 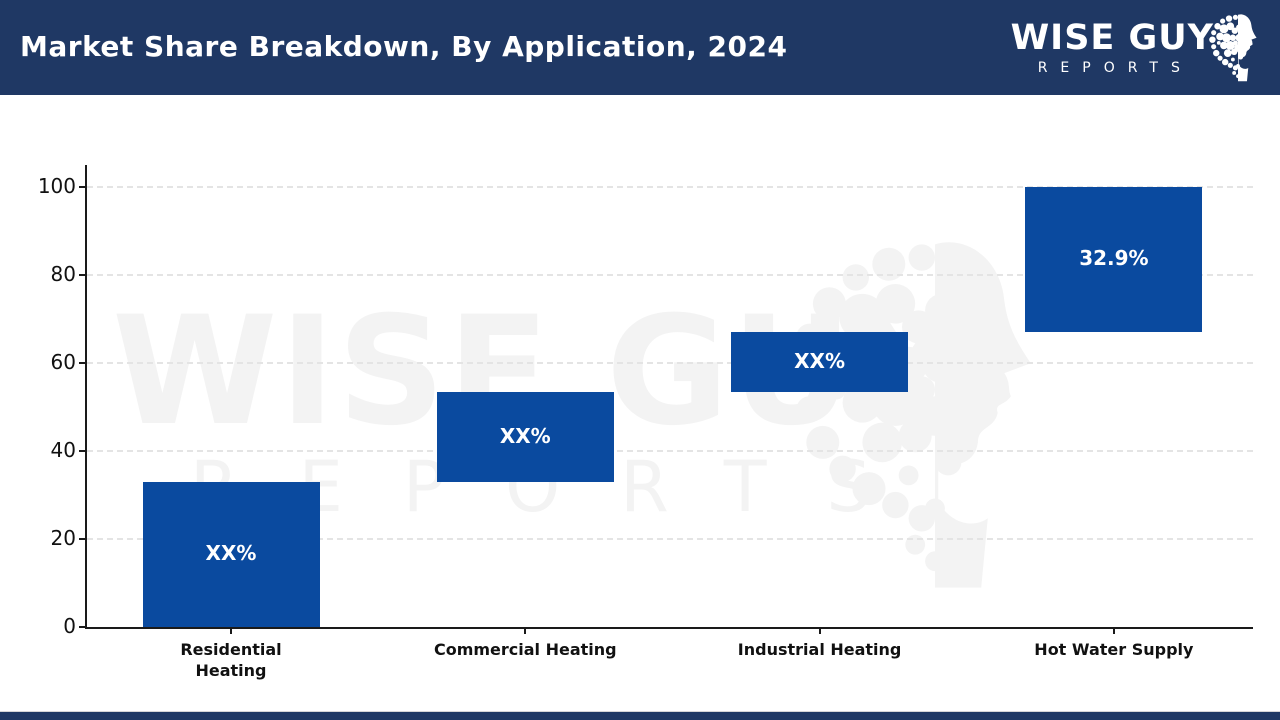 I want to click on x-tick-label-hot-water-supply: Hot Water Supply, so click(x=1114, y=649).